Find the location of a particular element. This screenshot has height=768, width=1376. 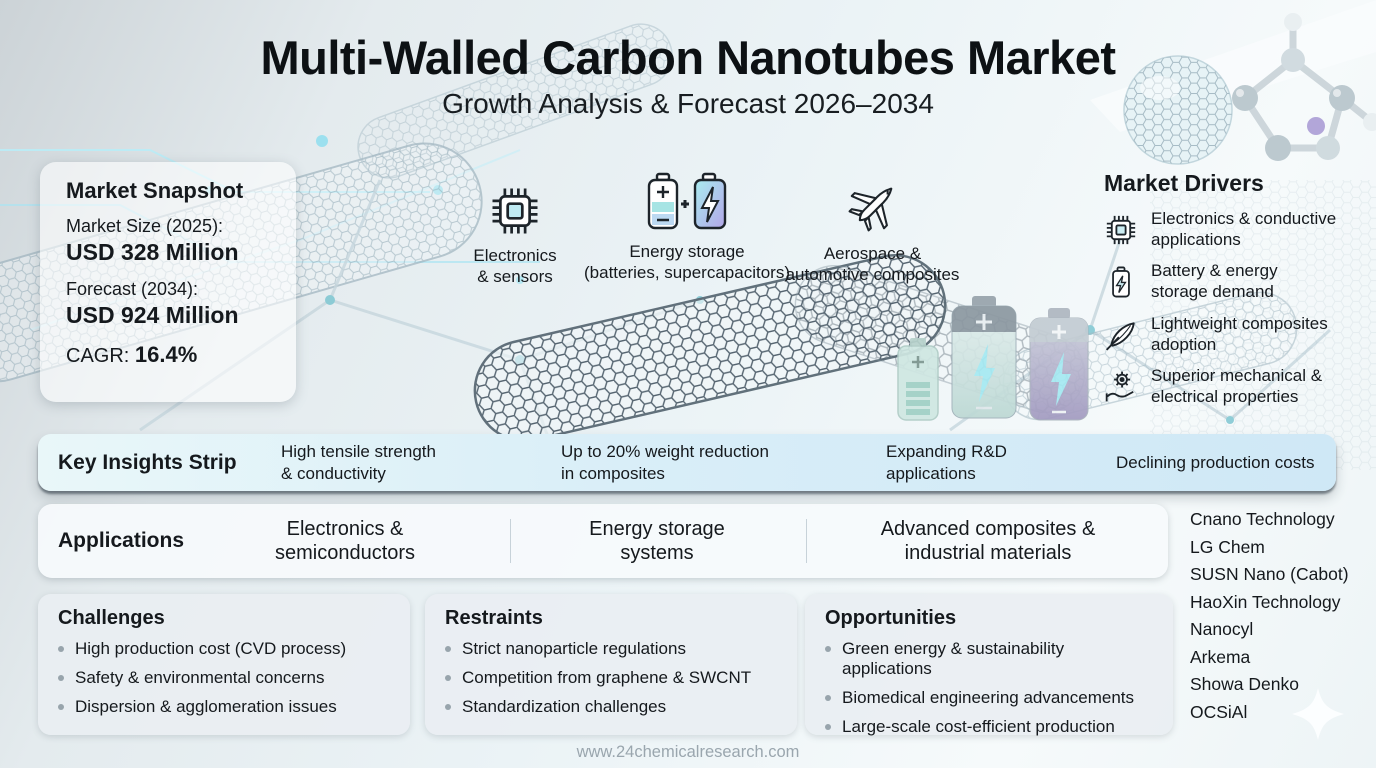

company-item: LG Chem is located at coordinates (1227, 546).